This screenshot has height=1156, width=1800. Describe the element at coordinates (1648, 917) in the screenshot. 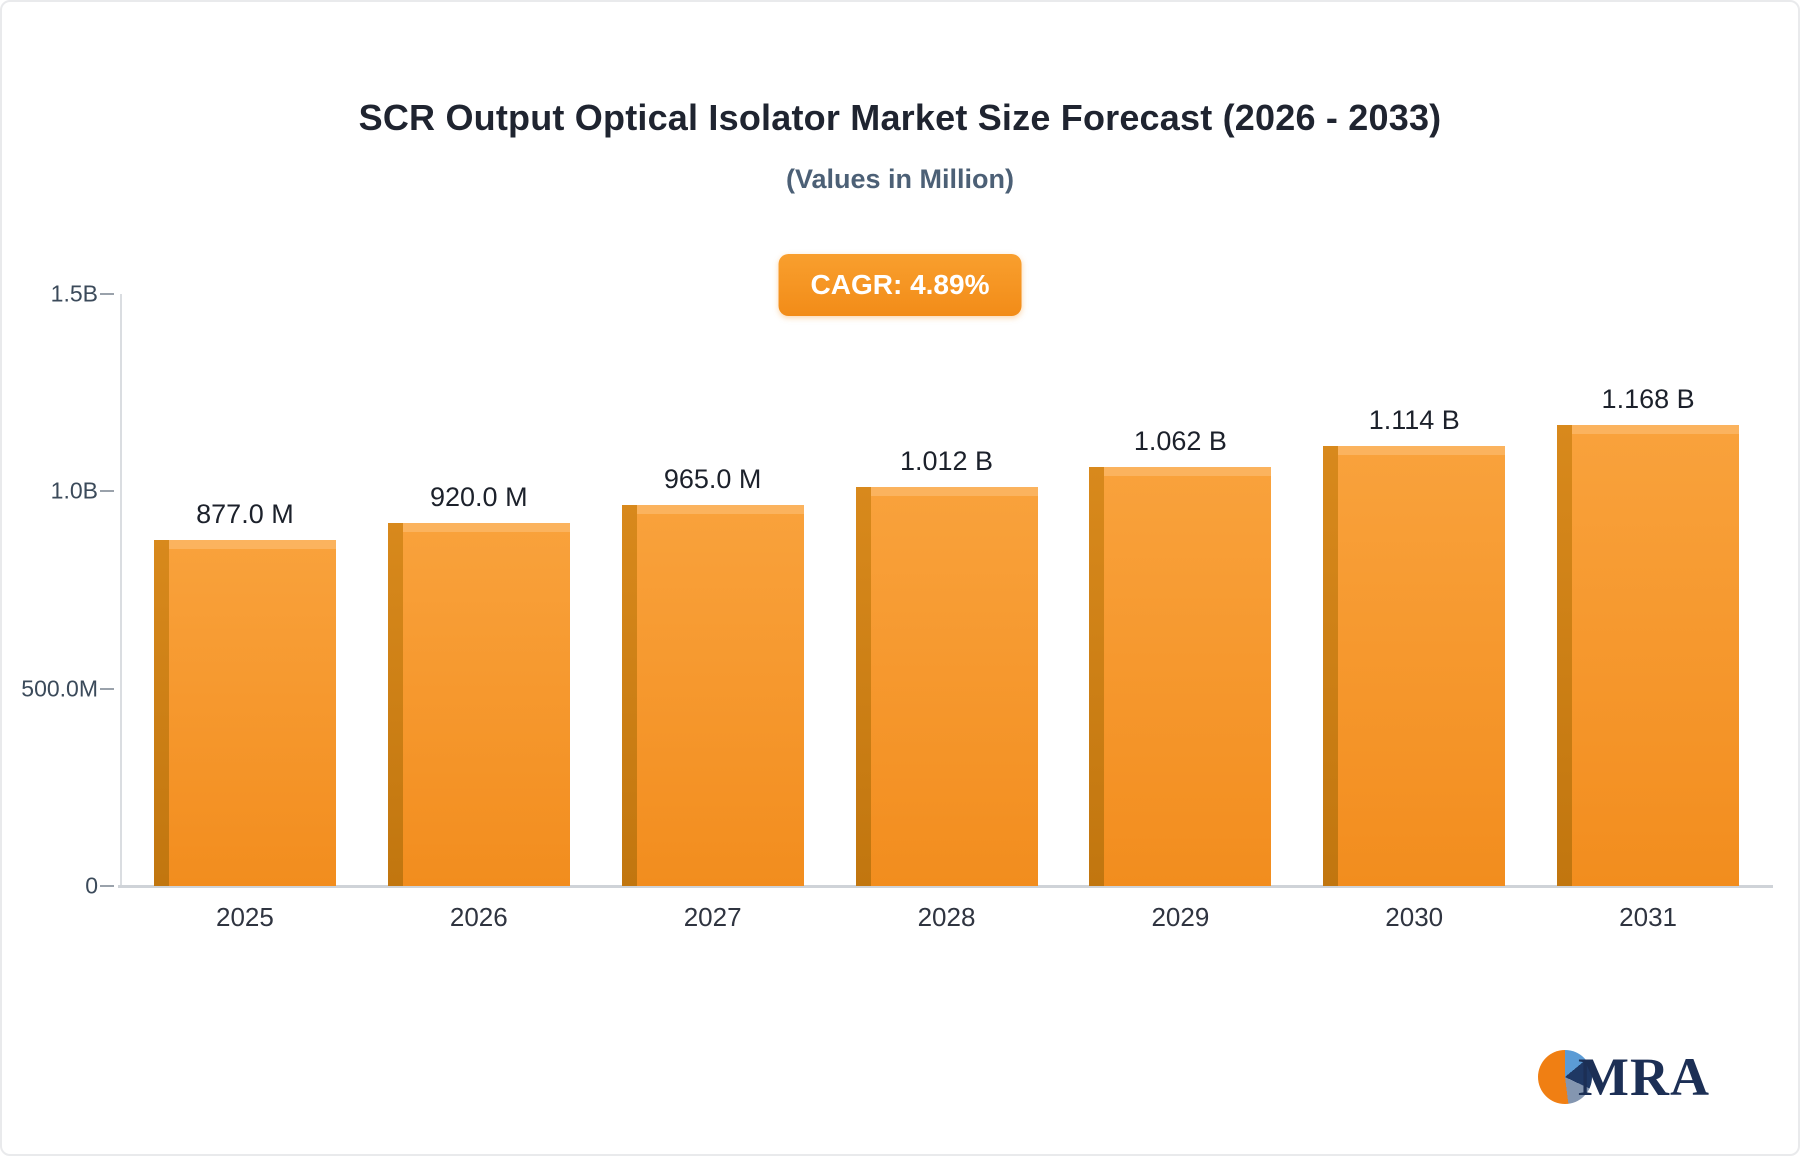

I see `x-axis-label: 2031` at that location.